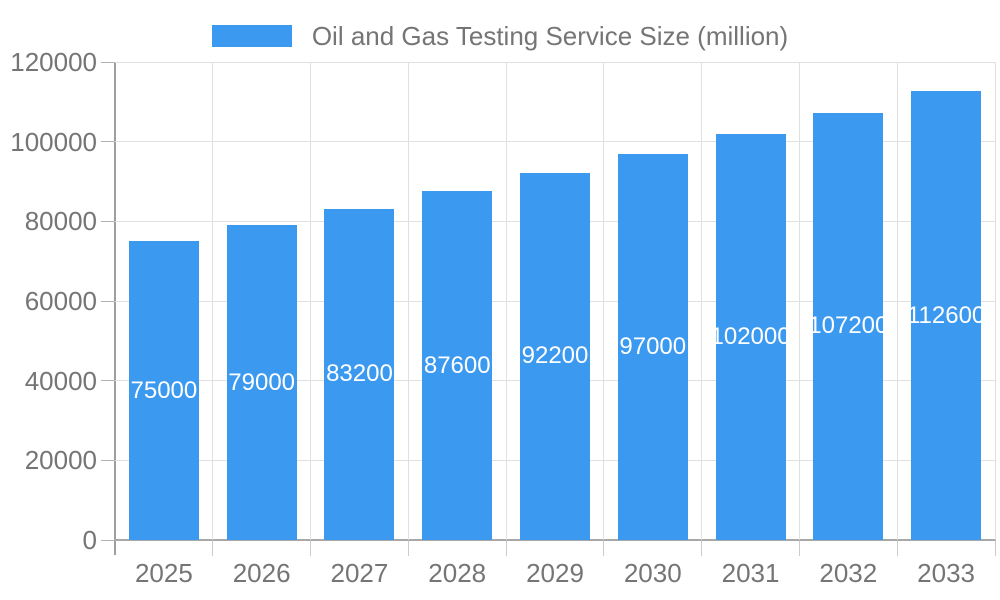 This screenshot has height=600, width=1000. I want to click on bar-value-label: 112600, so click(946, 315).